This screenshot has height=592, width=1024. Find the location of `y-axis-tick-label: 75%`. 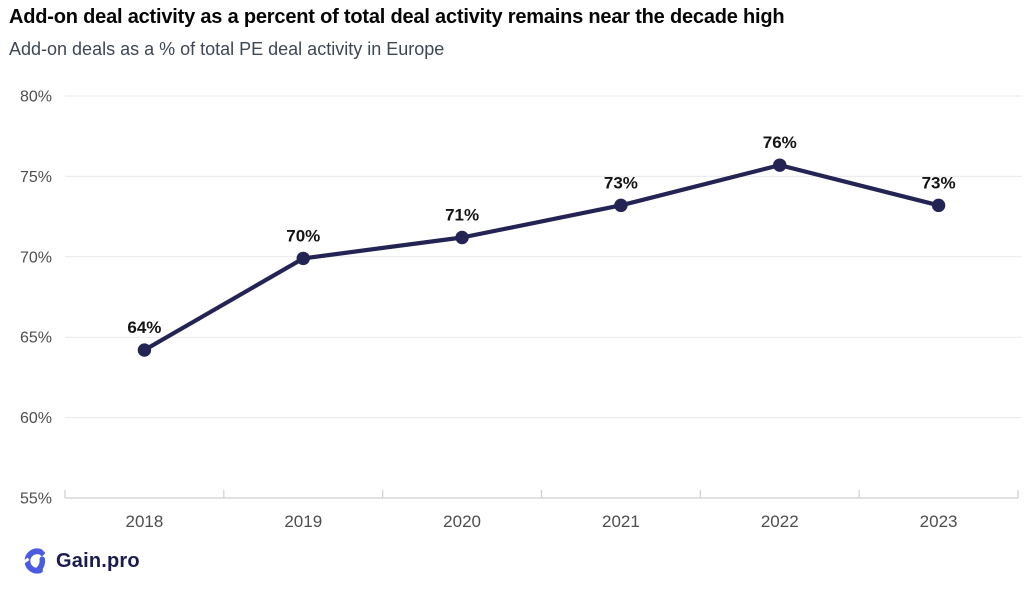

y-axis-tick-label: 75% is located at coordinates (36, 177).